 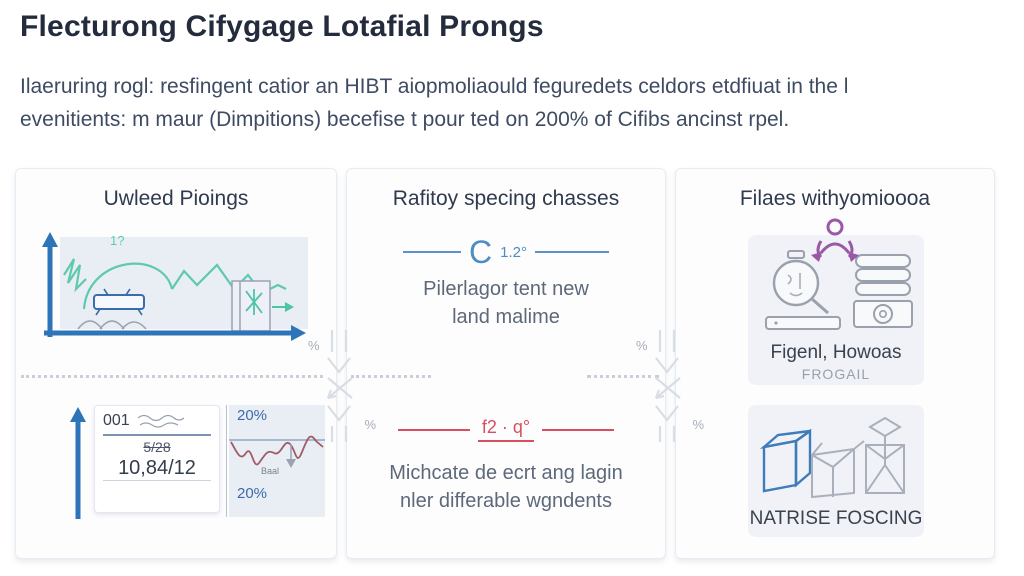 I want to click on page-title: Flecturong Cifygage Lotafial Prongs, so click(x=282, y=26).